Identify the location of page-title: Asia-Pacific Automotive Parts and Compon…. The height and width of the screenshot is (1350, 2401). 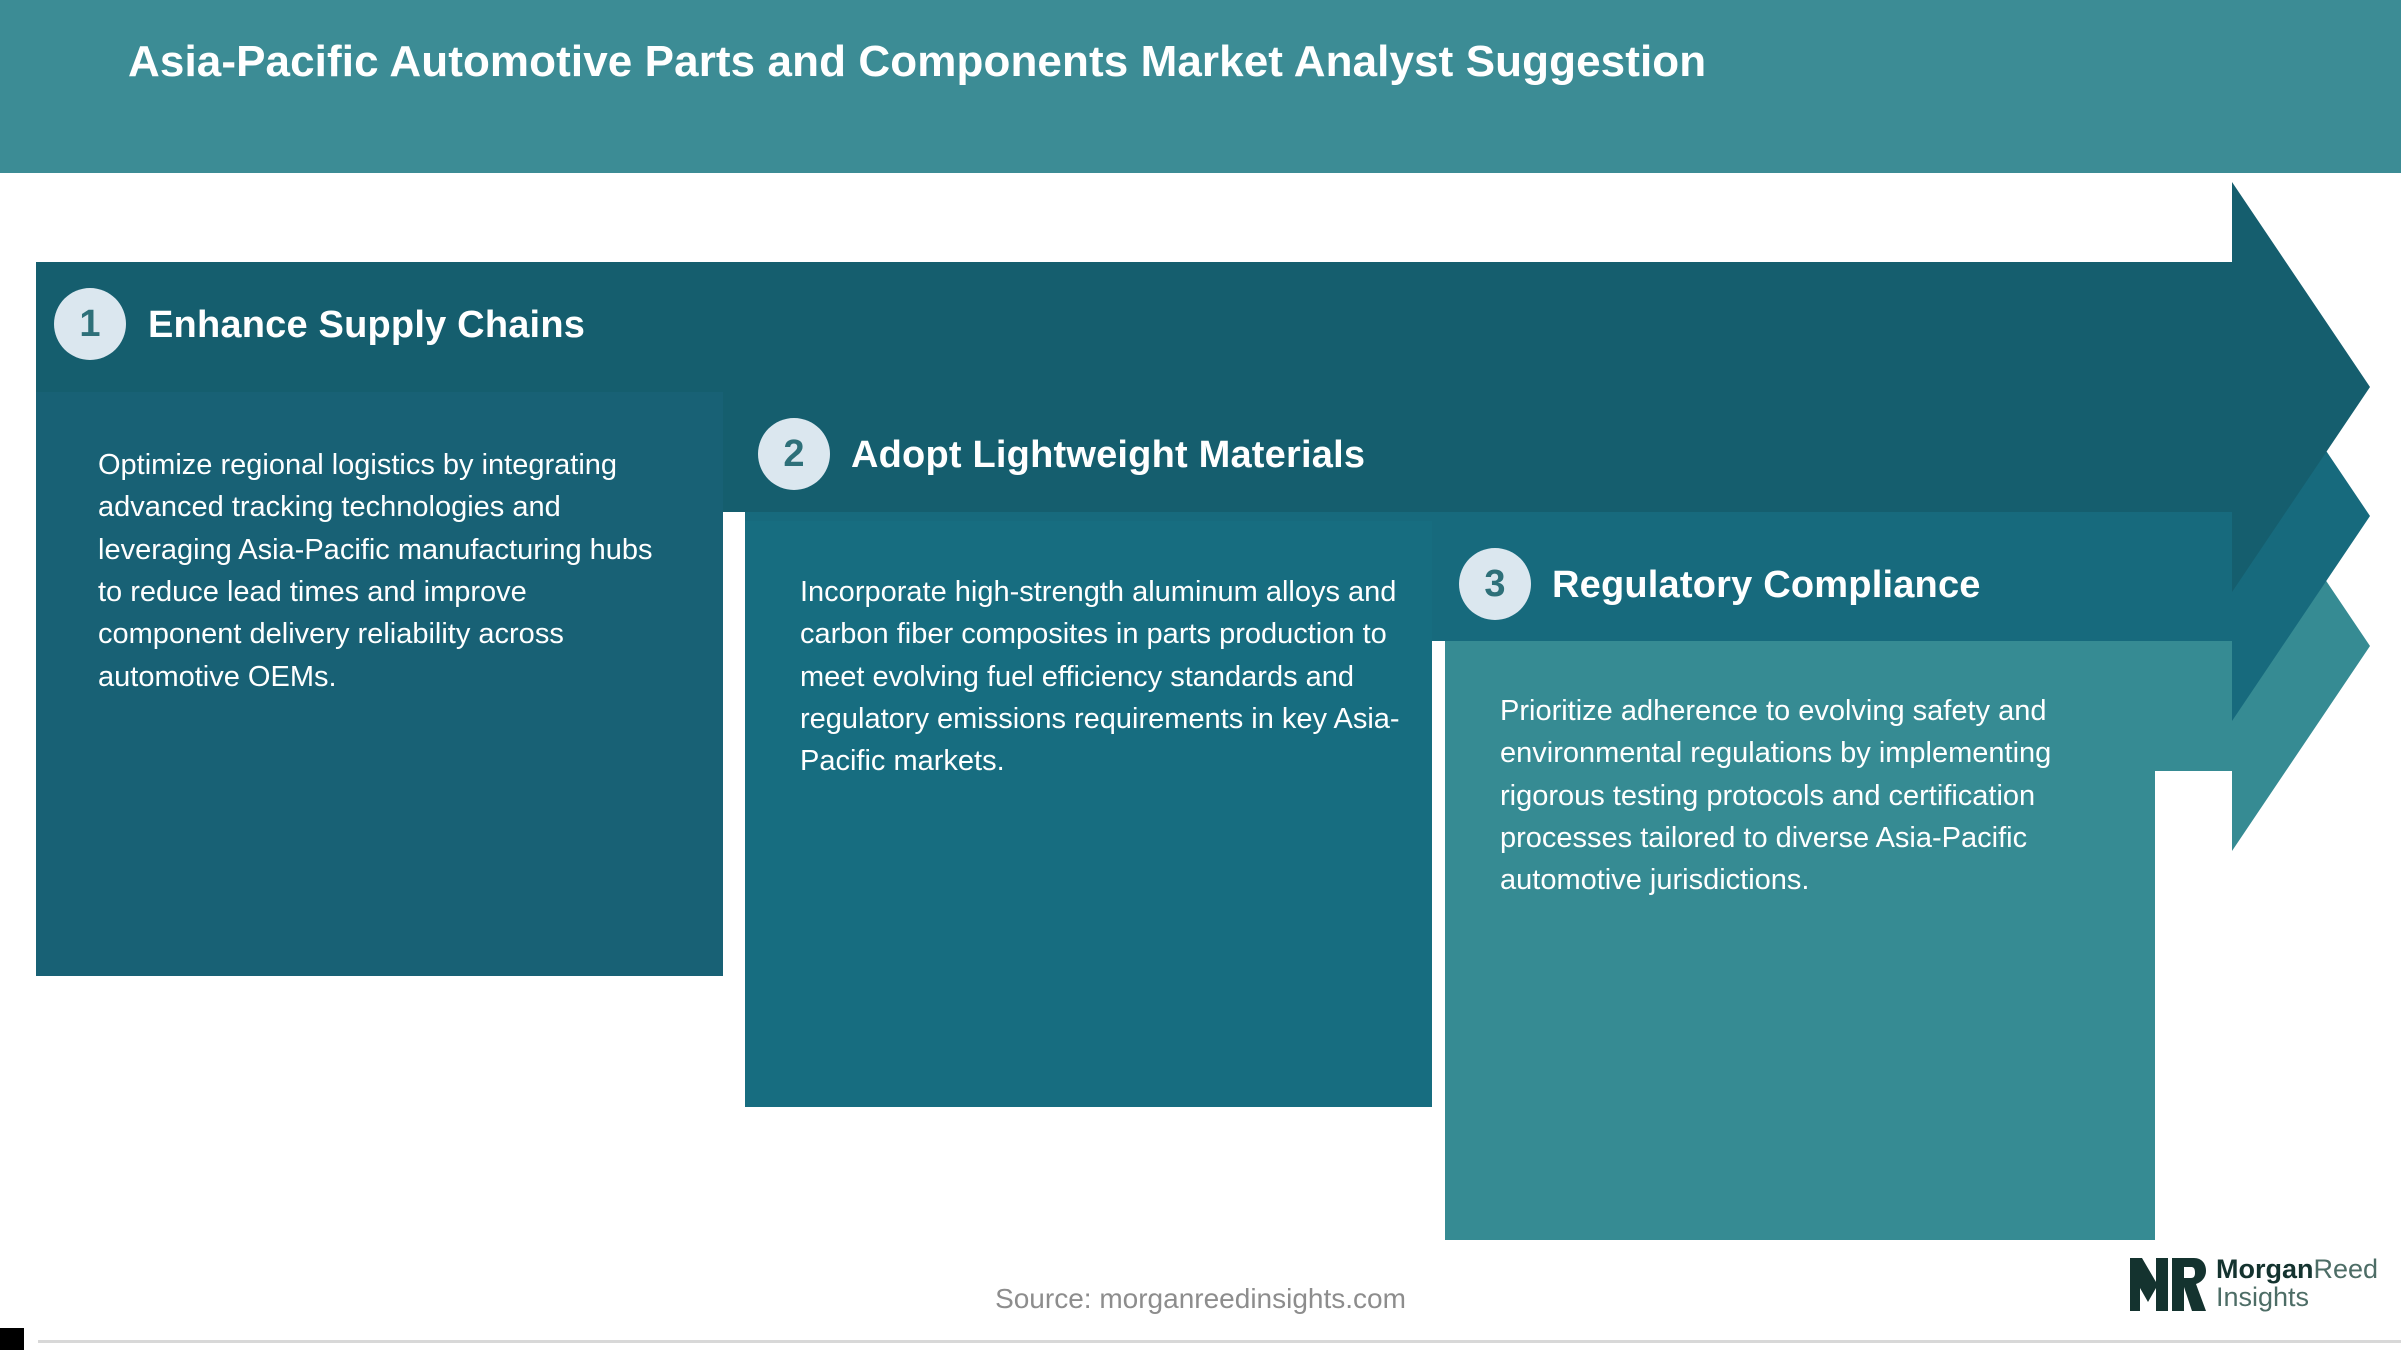
(917, 61).